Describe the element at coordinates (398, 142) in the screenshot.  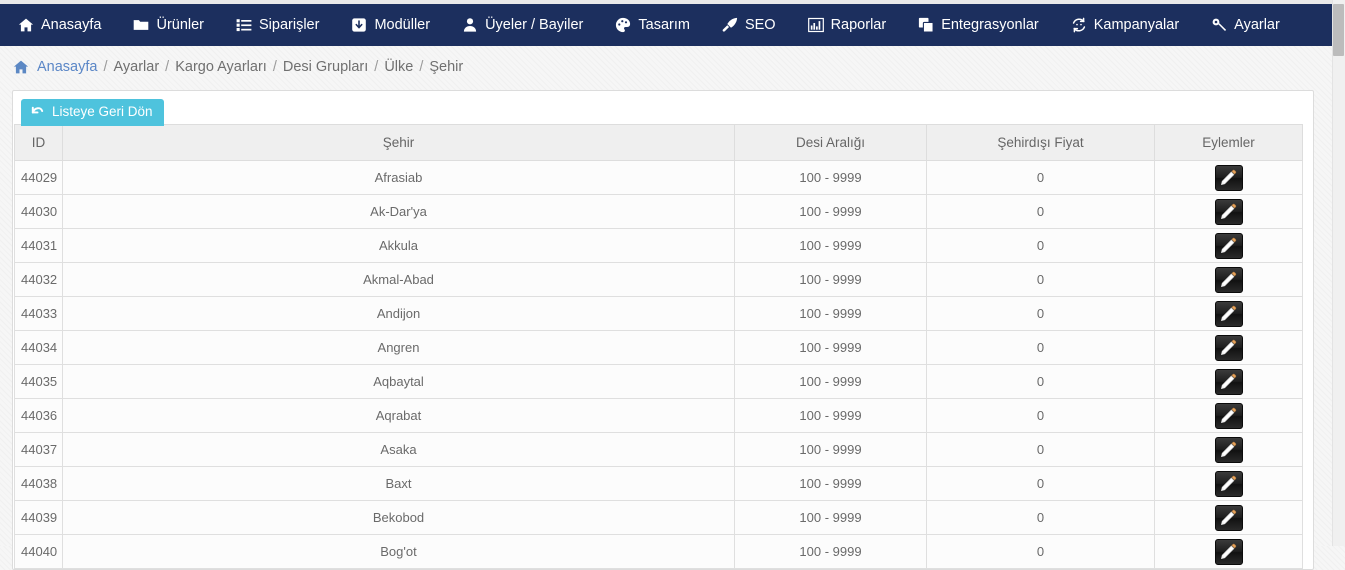
I see `column-header-sehir: Şehir` at that location.